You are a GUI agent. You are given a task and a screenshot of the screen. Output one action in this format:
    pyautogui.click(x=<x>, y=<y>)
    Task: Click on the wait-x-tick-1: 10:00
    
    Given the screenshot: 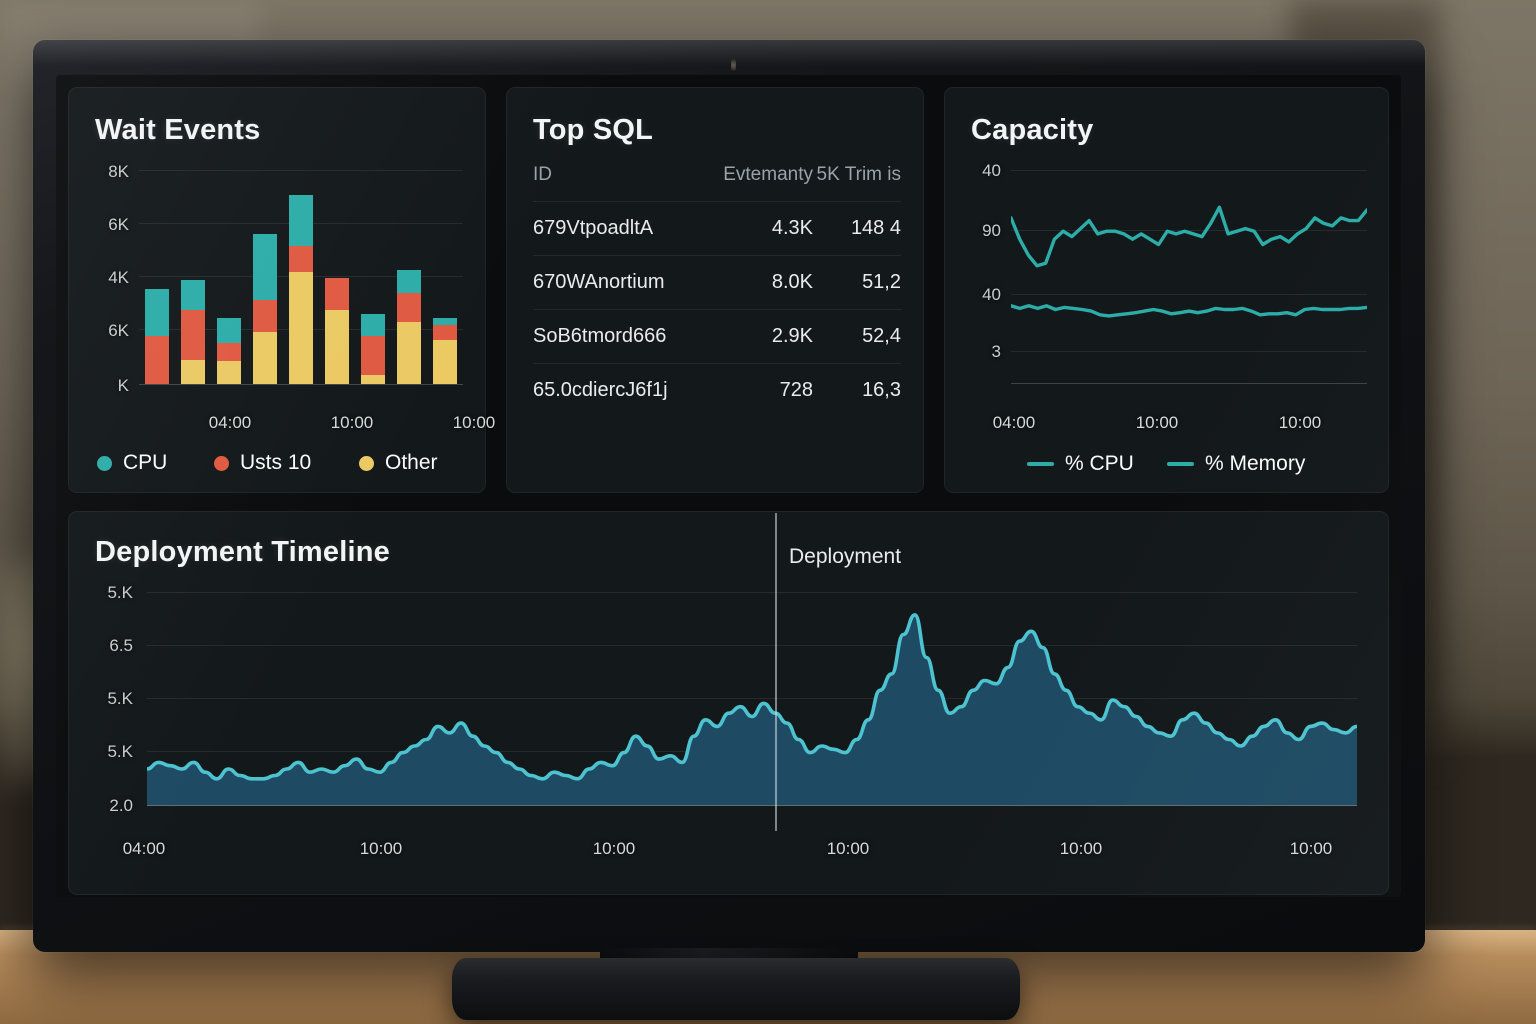 What is the action you would take?
    pyautogui.click(x=352, y=422)
    